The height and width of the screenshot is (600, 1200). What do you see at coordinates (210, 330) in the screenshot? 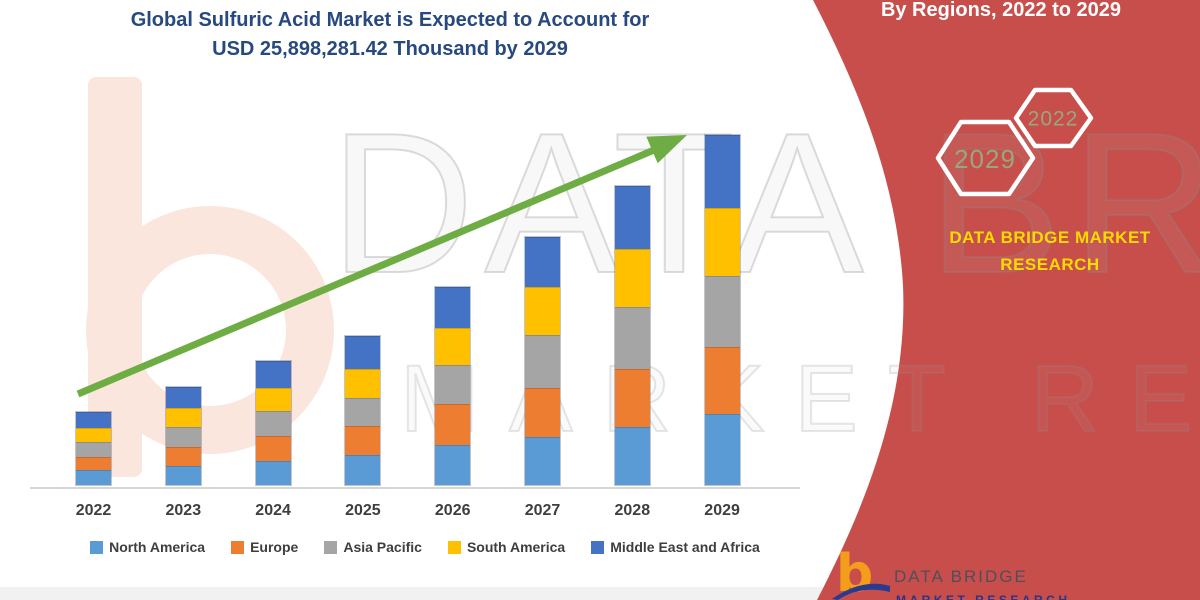
I see `watermark-b-bowl` at bounding box center [210, 330].